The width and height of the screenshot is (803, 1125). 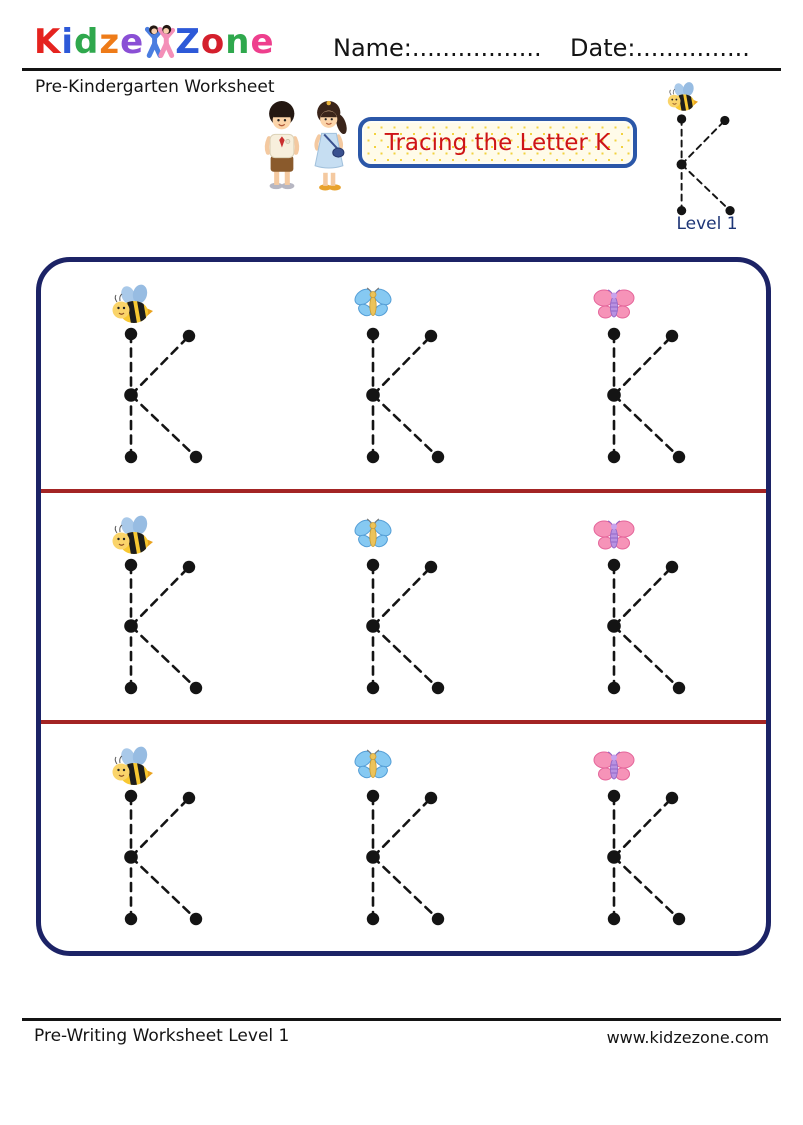 I want to click on logo-letter: Z, so click(x=188, y=42).